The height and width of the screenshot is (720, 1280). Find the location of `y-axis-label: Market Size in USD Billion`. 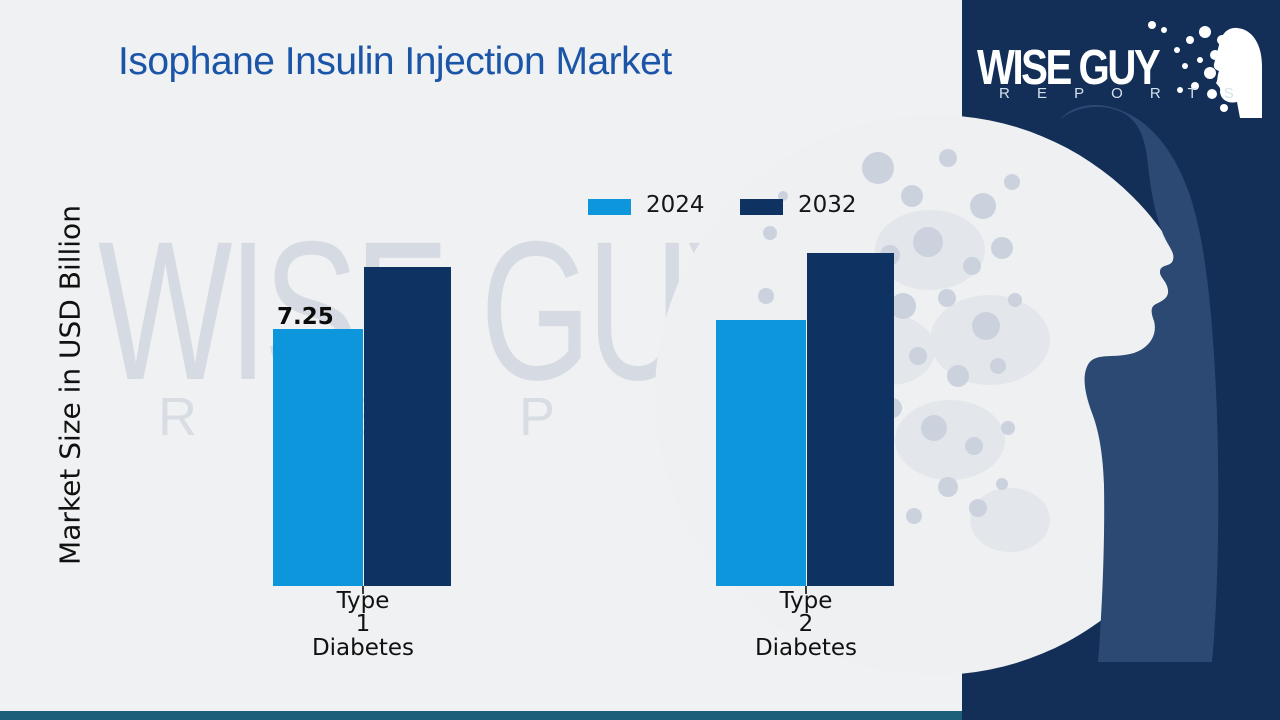

y-axis-label: Market Size in USD Billion is located at coordinates (70, 385).